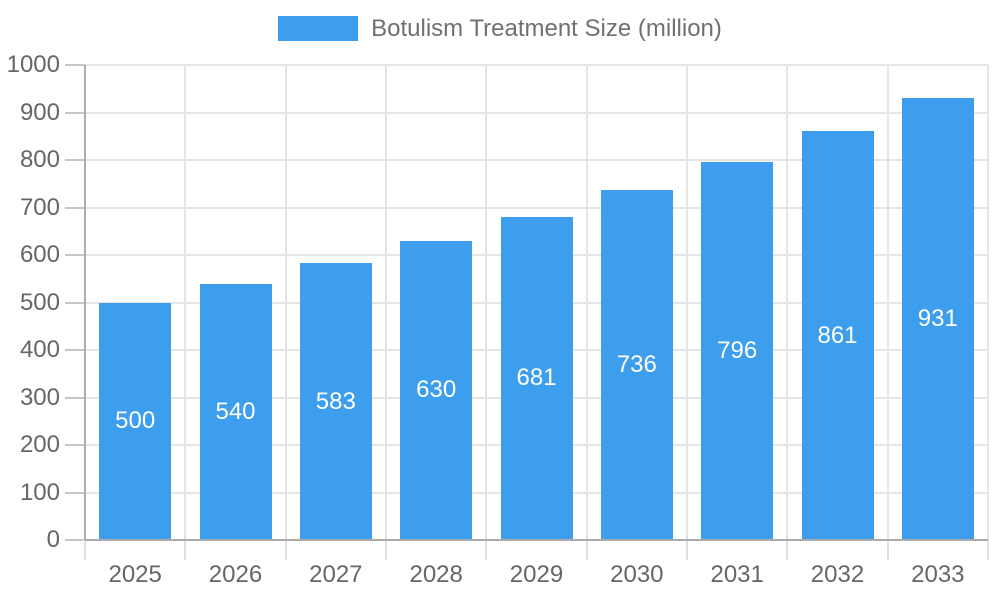 This screenshot has width=1000, height=600. I want to click on y-axis-label: 900, so click(39, 112).